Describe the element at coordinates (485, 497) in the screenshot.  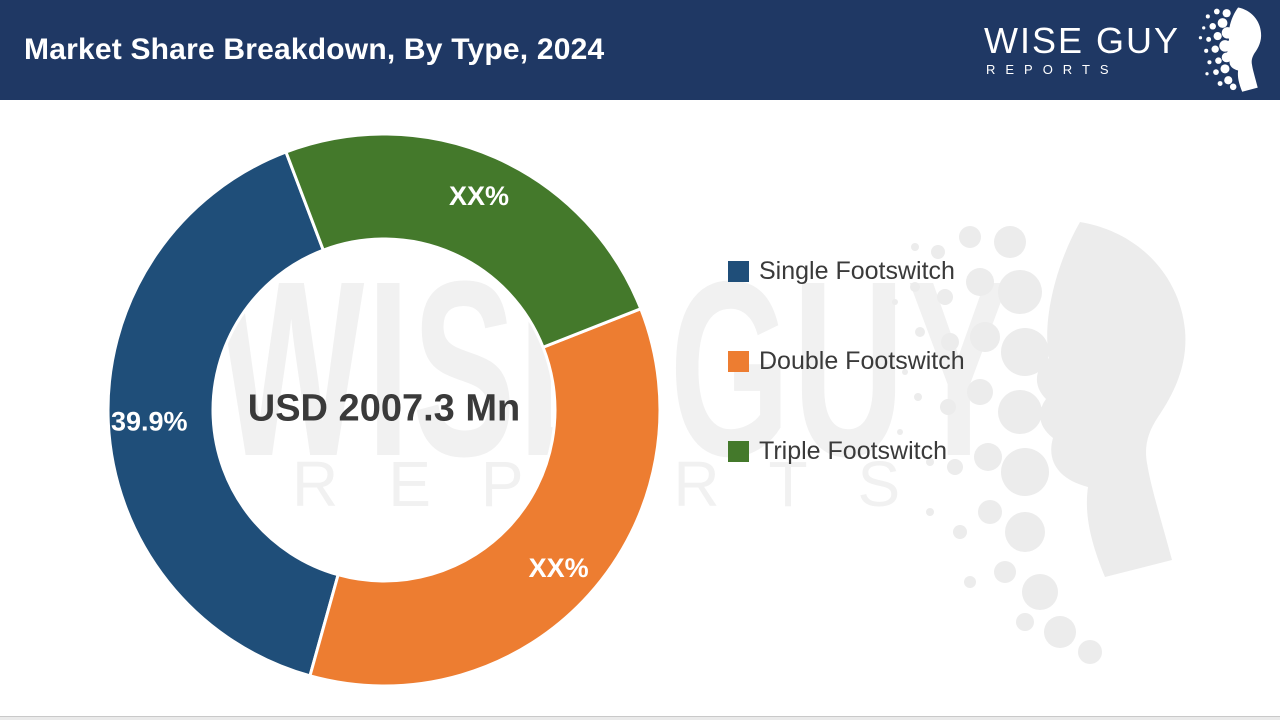
I see `donut-segment-double-footswitch` at that location.